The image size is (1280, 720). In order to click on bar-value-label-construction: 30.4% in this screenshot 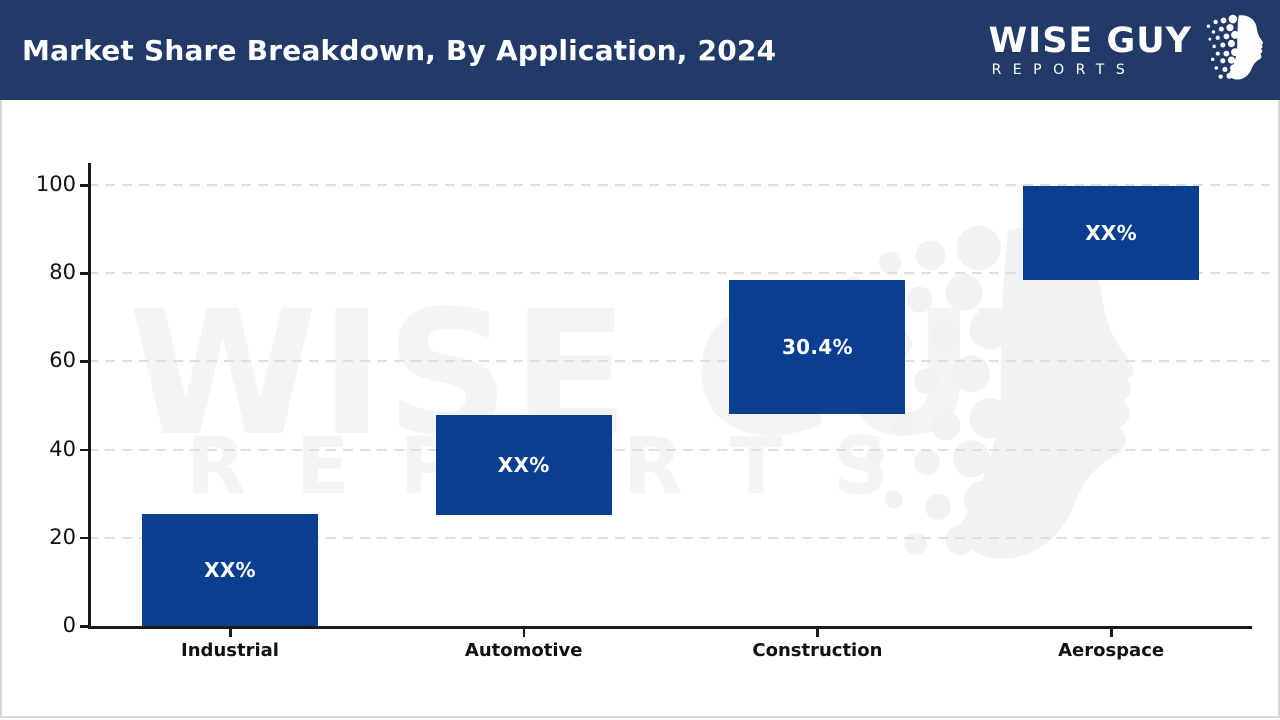, I will do `click(817, 347)`.